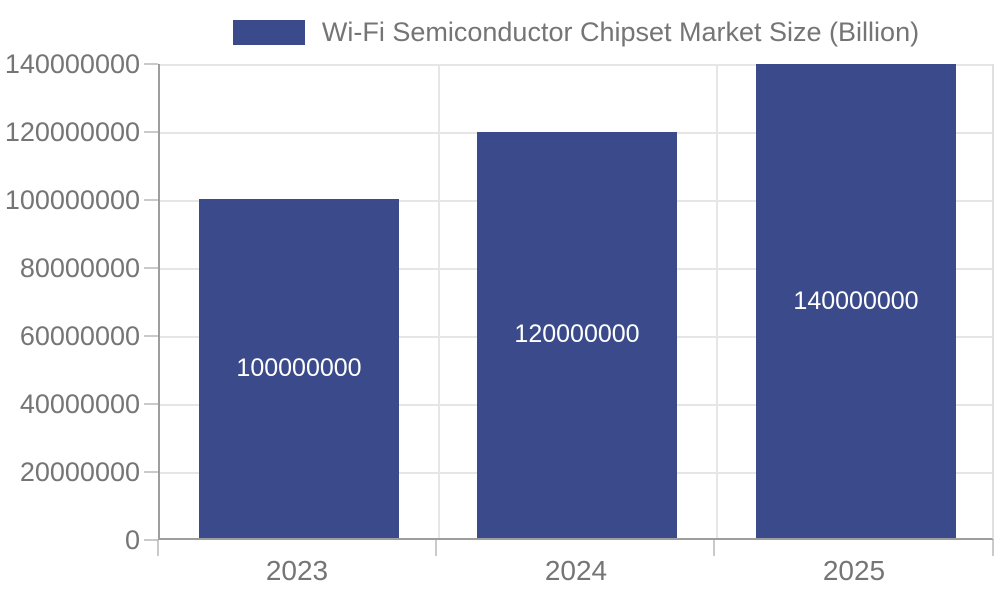 This screenshot has height=600, width=1000. I want to click on bar-value-label: 120000000, so click(577, 334).